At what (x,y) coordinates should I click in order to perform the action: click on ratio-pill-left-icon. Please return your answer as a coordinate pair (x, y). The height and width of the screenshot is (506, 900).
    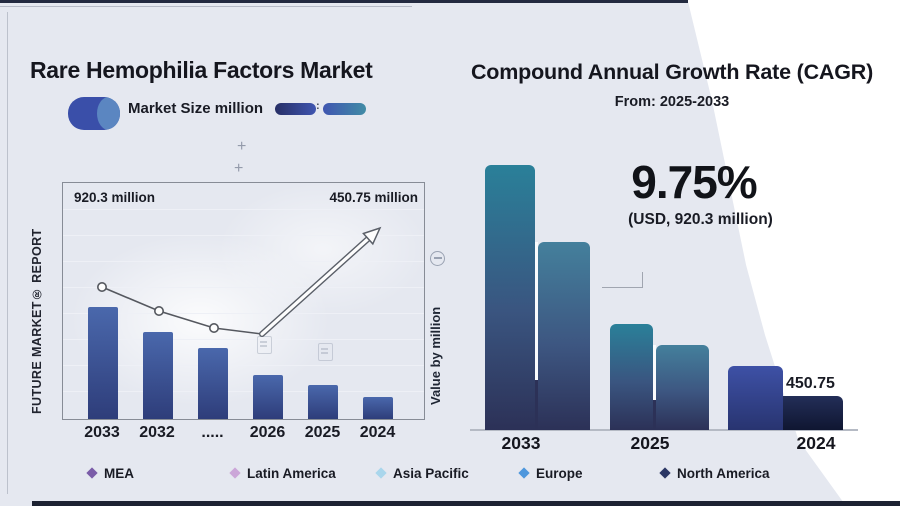
    Looking at the image, I should click on (295, 109).